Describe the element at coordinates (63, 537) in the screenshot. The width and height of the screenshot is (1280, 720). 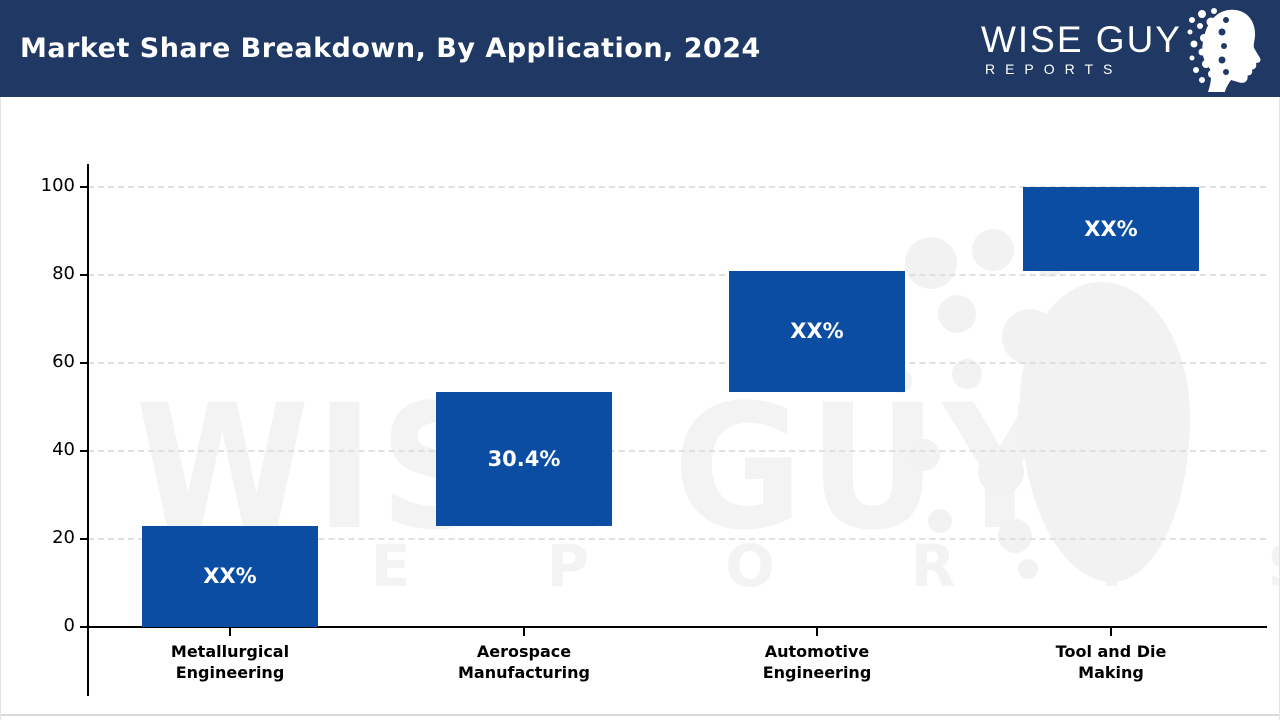
I see `y-tick-label: 20` at that location.